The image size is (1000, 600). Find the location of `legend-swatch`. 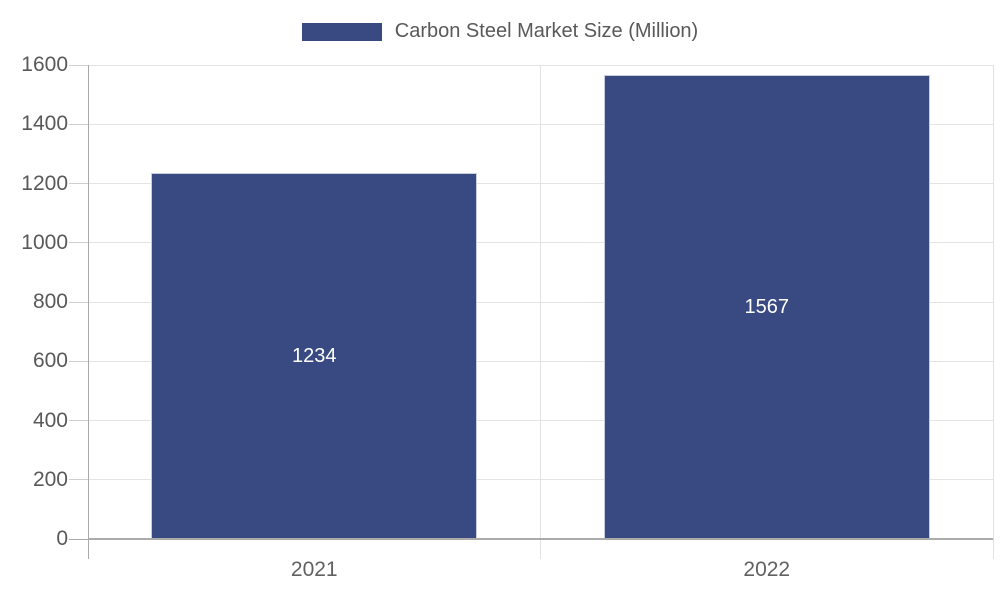

legend-swatch is located at coordinates (341, 31).